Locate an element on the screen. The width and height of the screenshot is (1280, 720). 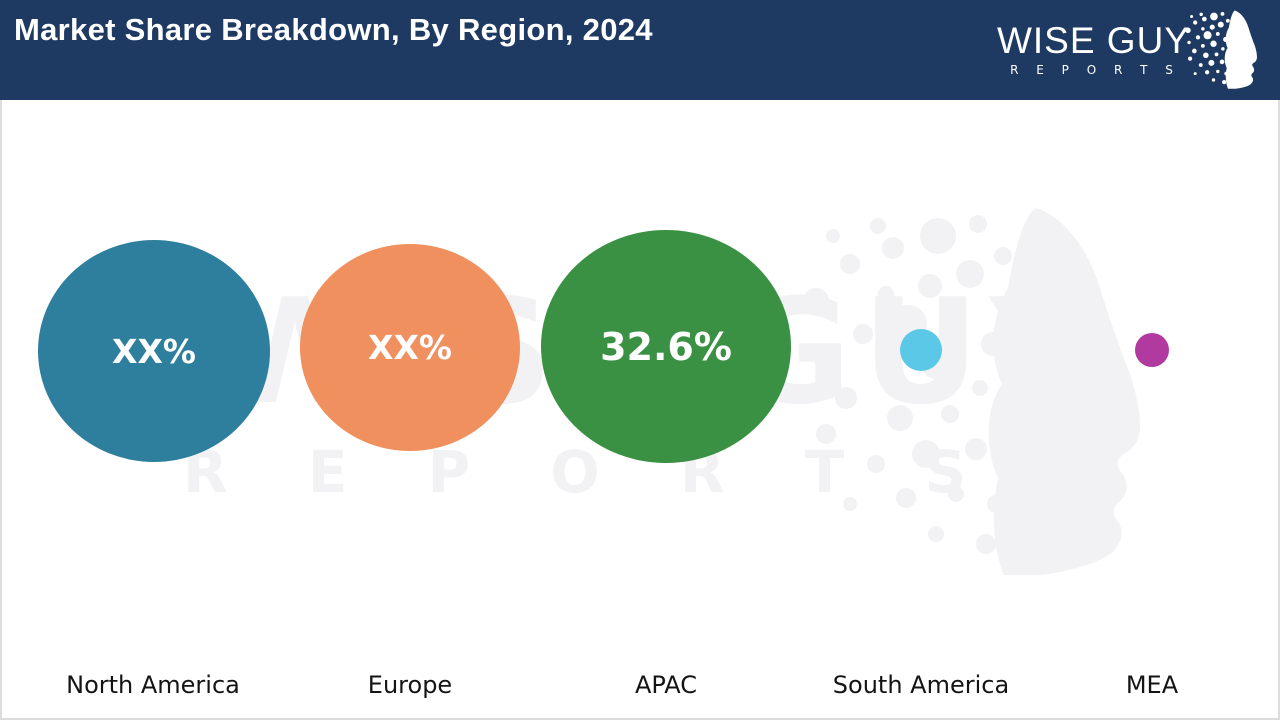
wiseguy-logo-text: WISE GUY R E P O R T S is located at coordinates (1093, 48).